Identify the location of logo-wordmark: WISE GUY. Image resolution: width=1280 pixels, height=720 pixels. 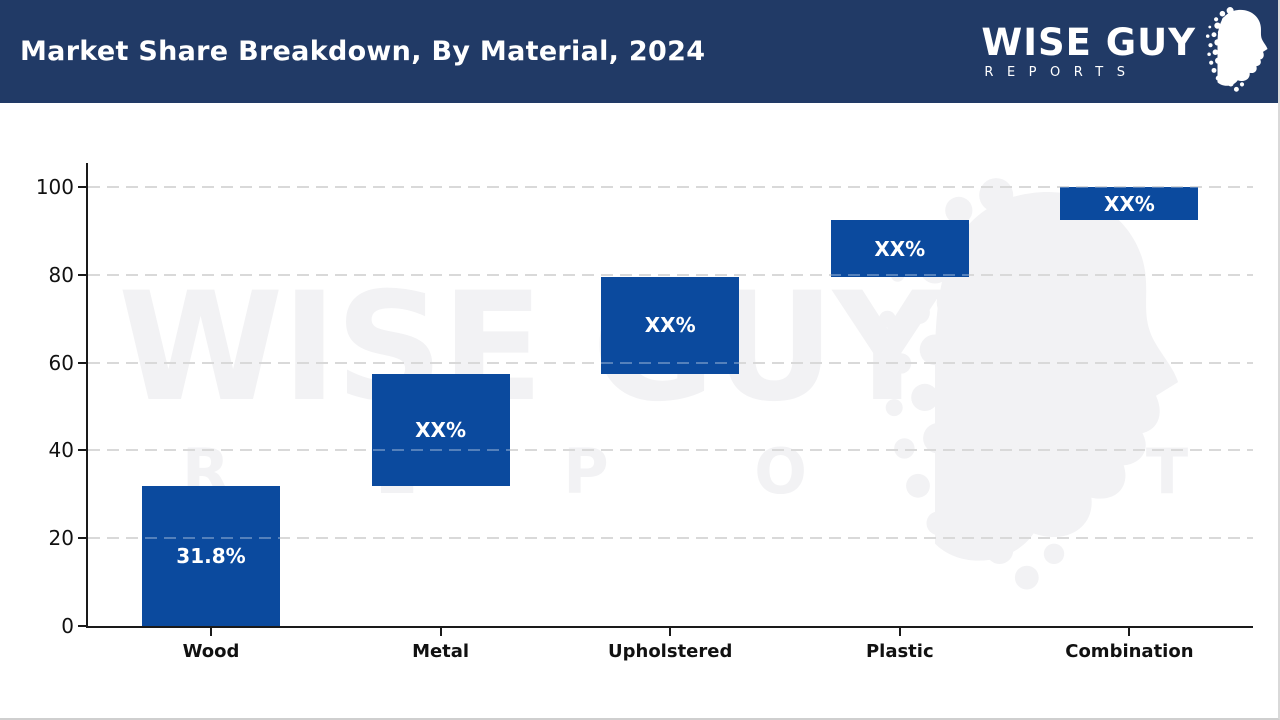
(1088, 42).